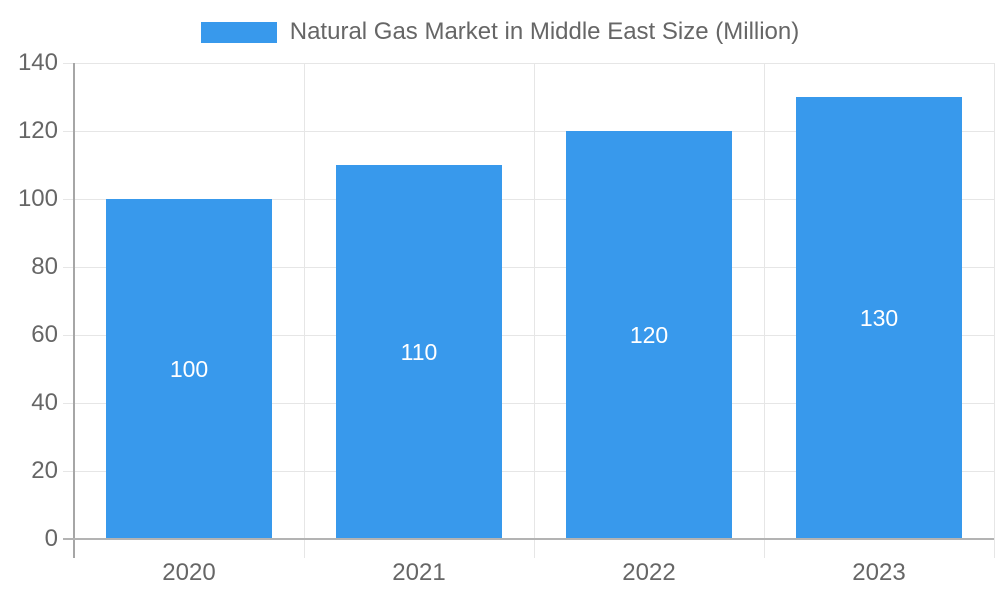 The image size is (1000, 600). I want to click on y-tick-label: 100, so click(37, 198).